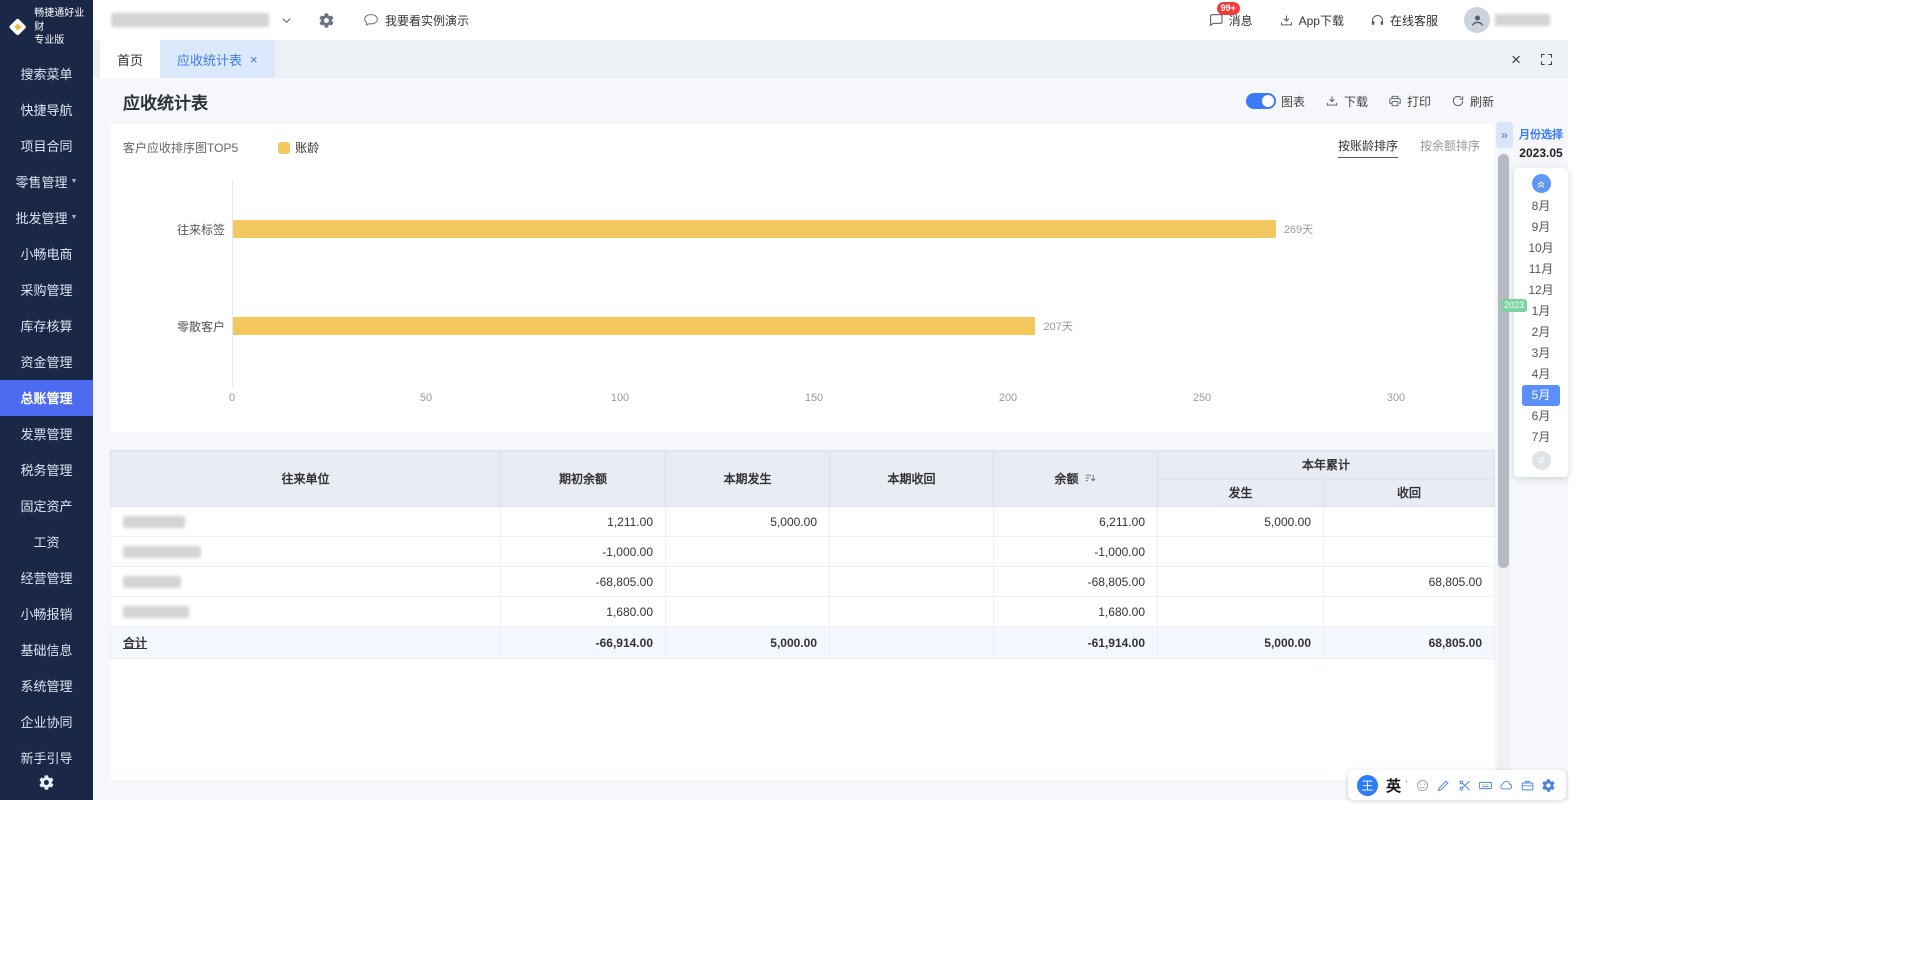 The image size is (1920, 979). Describe the element at coordinates (254, 59) in the screenshot. I see `tab-close-icon: ×` at that location.